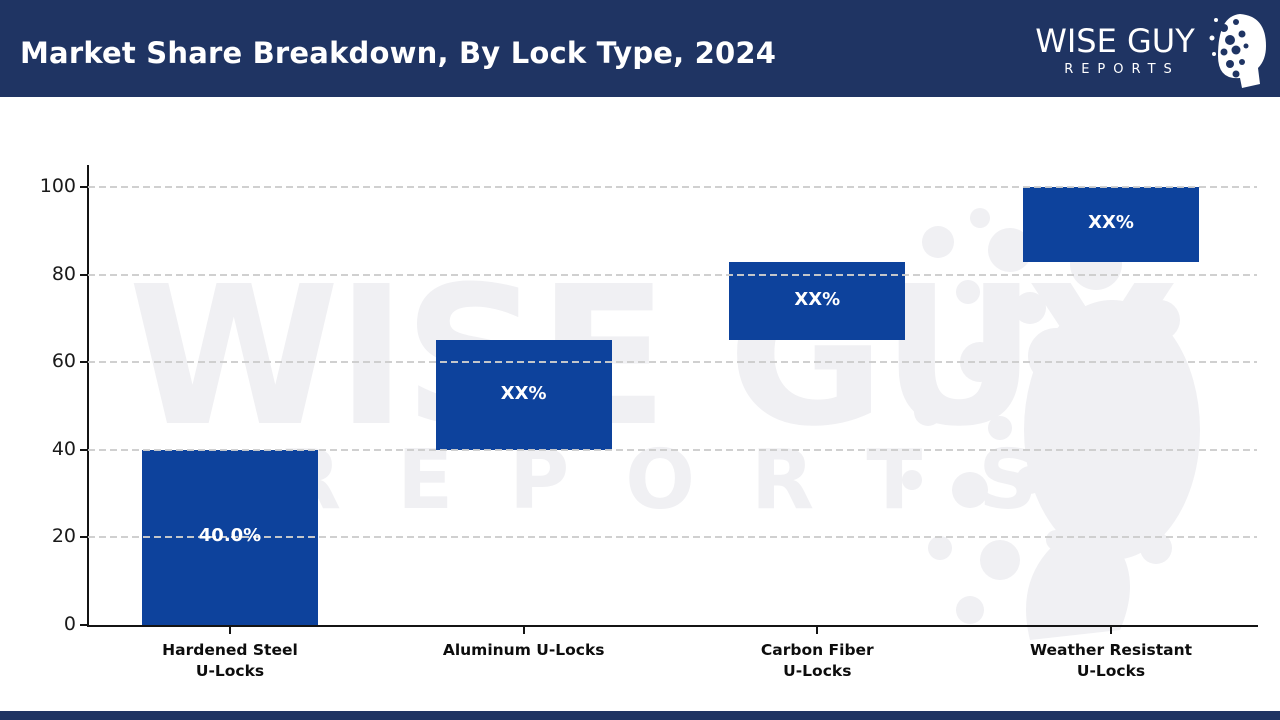 This screenshot has height=720, width=1280. Describe the element at coordinates (1111, 650) in the screenshot. I see `x-category-line: Weather Resistant` at that location.